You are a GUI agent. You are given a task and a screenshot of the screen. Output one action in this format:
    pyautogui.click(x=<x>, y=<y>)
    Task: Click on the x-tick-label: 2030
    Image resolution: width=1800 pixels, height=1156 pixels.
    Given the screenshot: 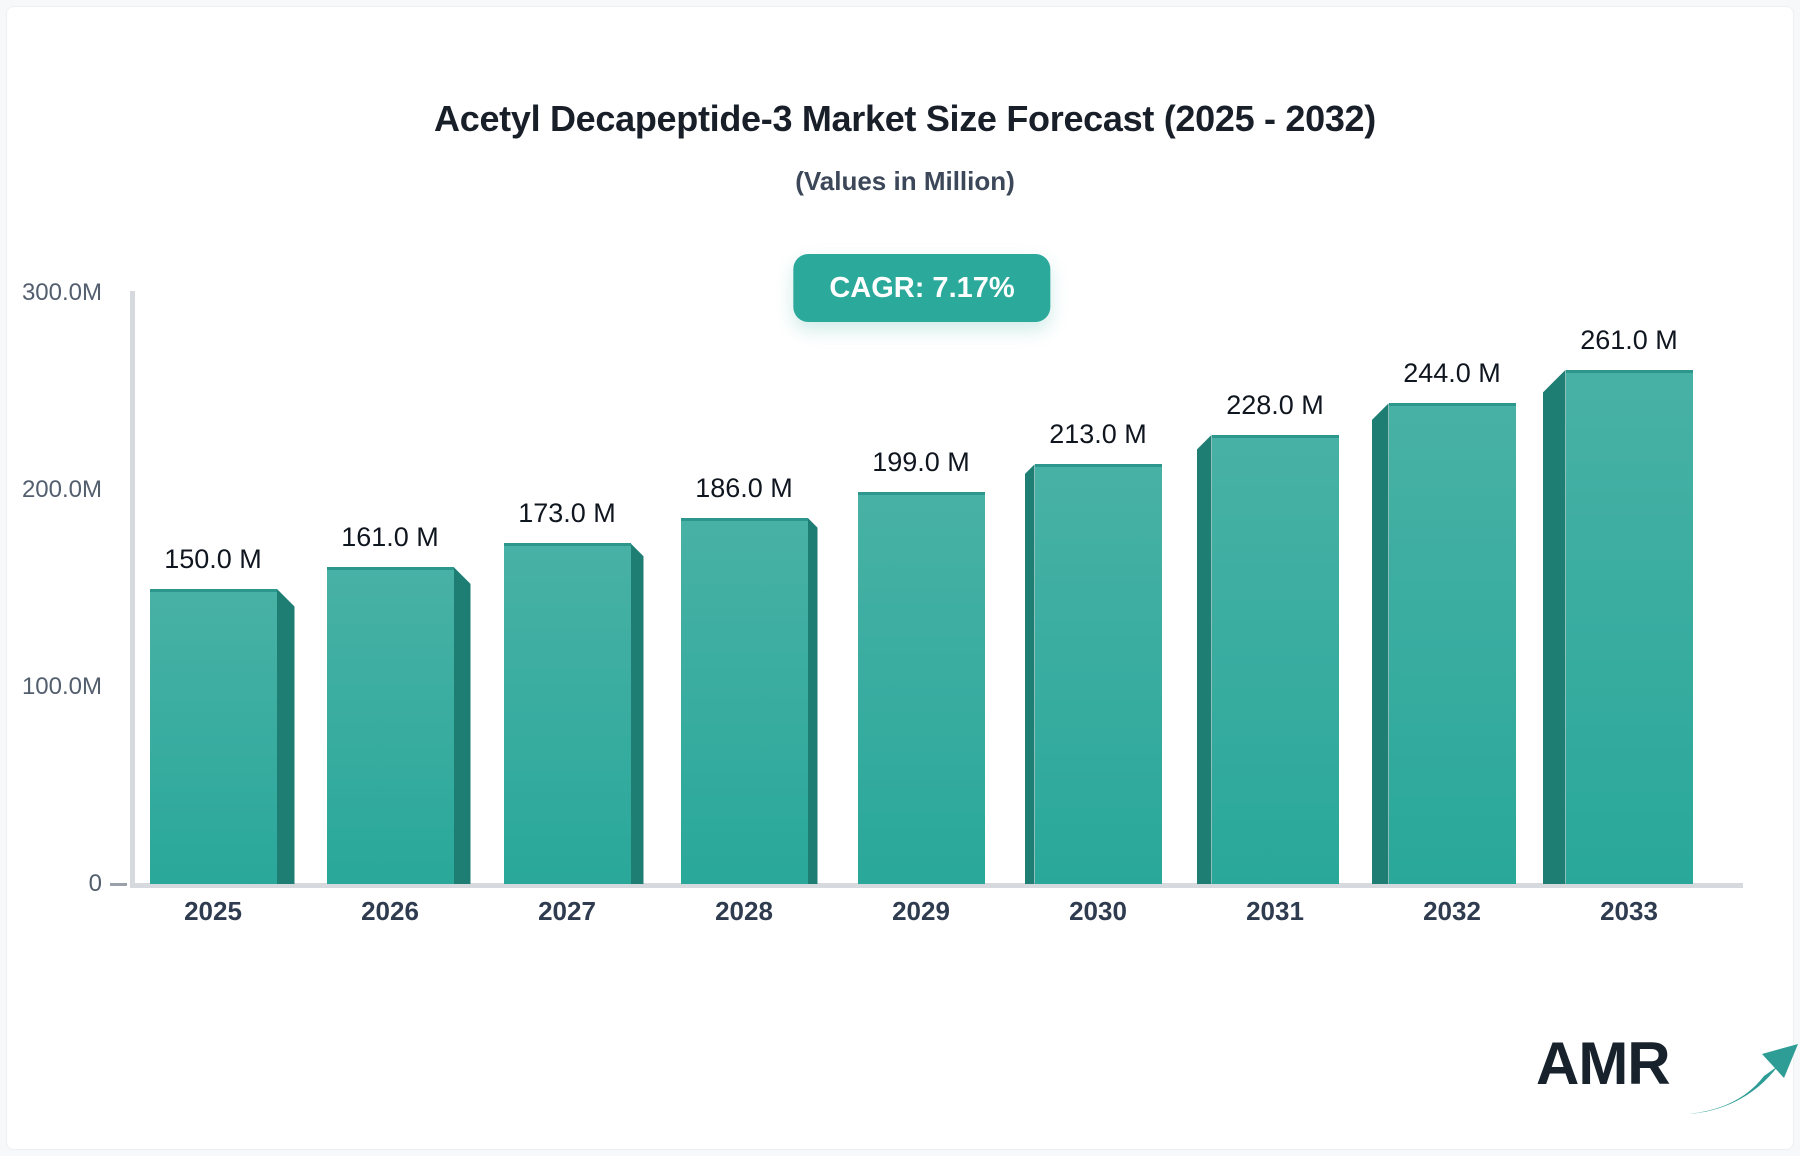 What is the action you would take?
    pyautogui.click(x=1098, y=911)
    